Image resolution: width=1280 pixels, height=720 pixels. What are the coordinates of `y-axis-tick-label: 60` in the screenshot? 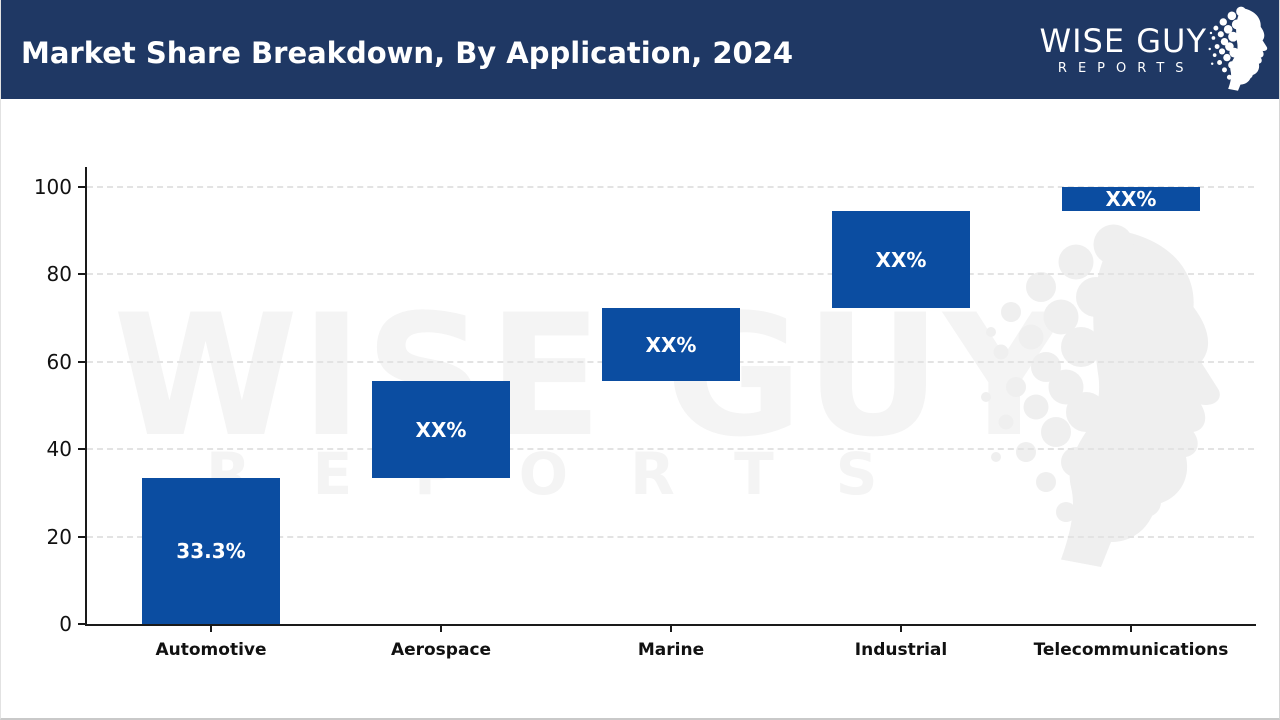 It's located at (59, 361).